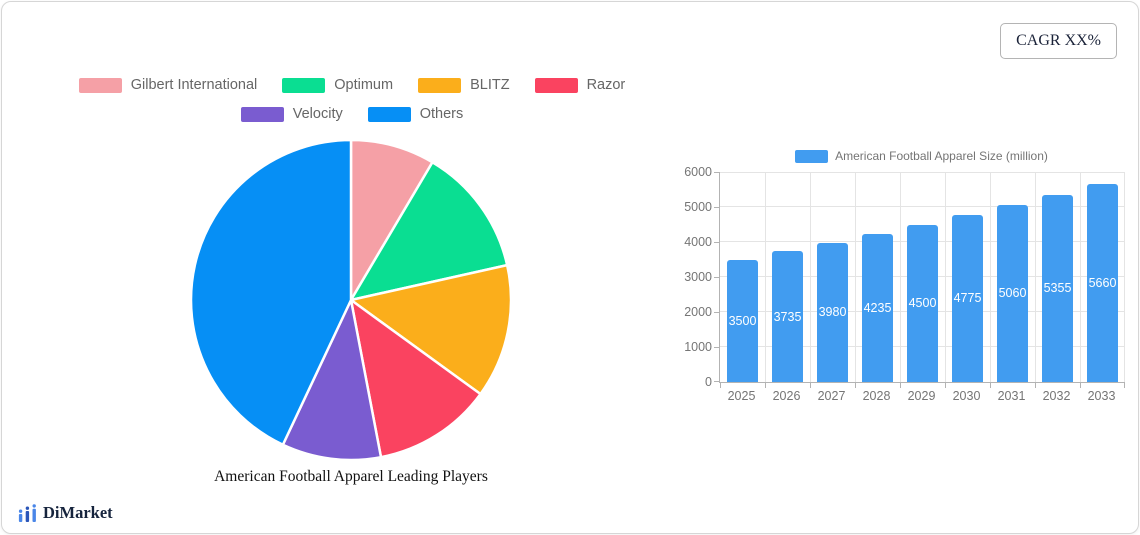 This screenshot has height=535, width=1140. I want to click on bar-value-label-2029: 4500, so click(922, 303).